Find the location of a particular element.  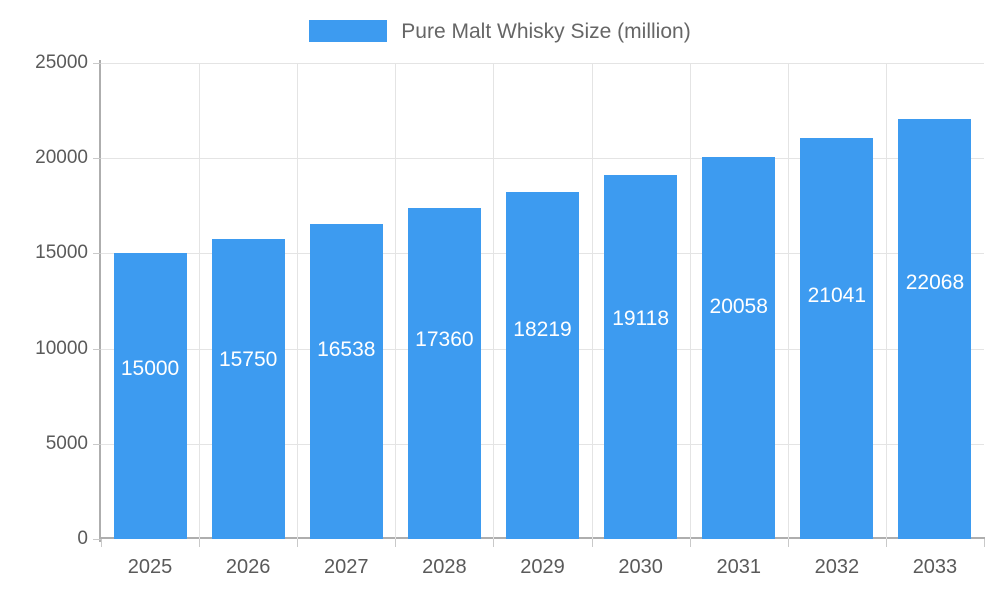

legend-item-label: Pure Malt Whisky Size (million) is located at coordinates (546, 31).